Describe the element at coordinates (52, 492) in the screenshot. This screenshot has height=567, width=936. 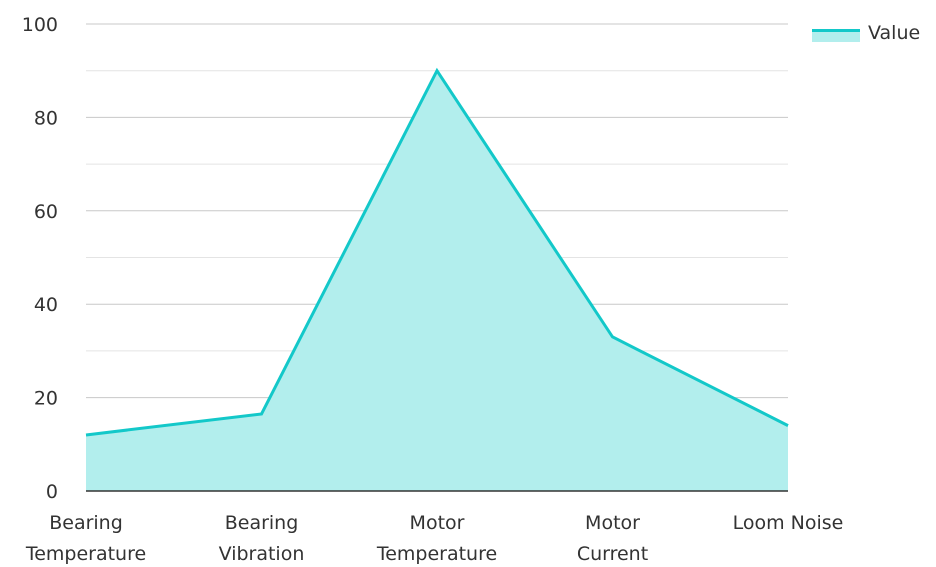
I see `y-tick-label: 0` at that location.